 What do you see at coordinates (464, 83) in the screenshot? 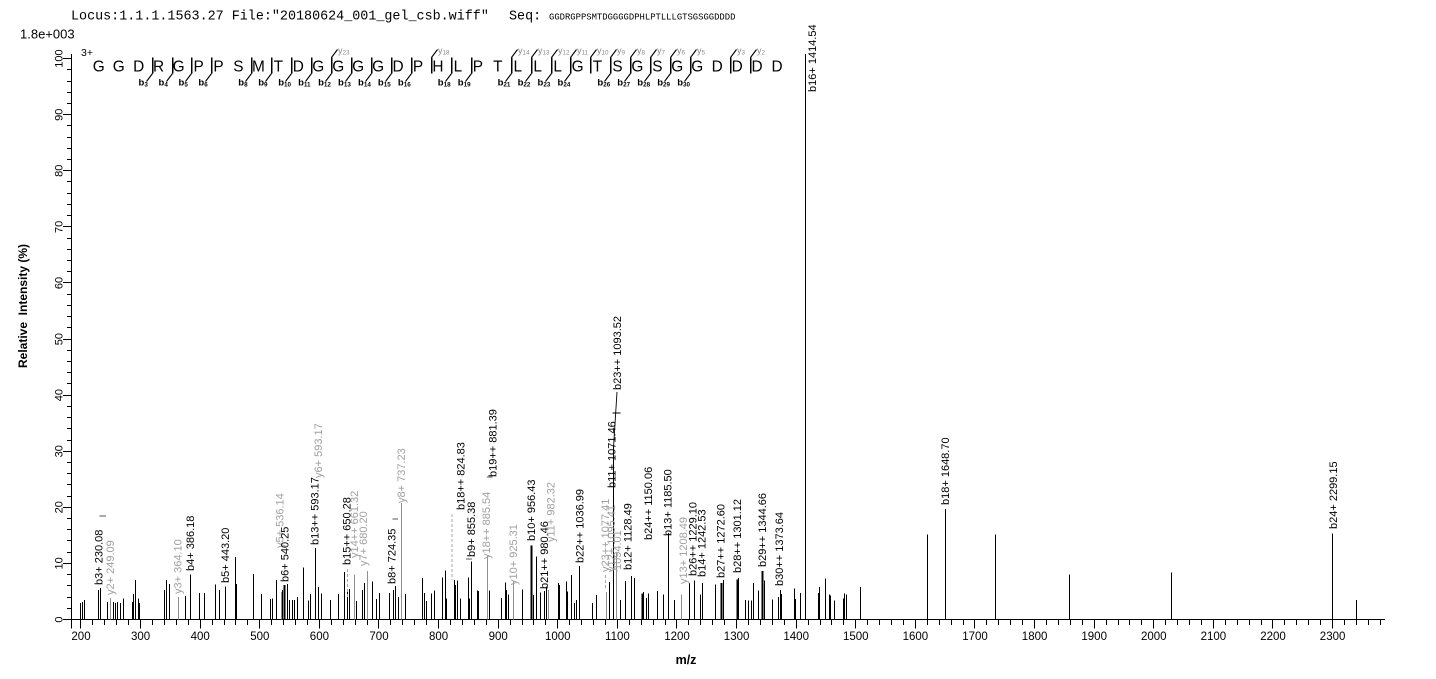
I see `svg-text: b19` at bounding box center [464, 83].